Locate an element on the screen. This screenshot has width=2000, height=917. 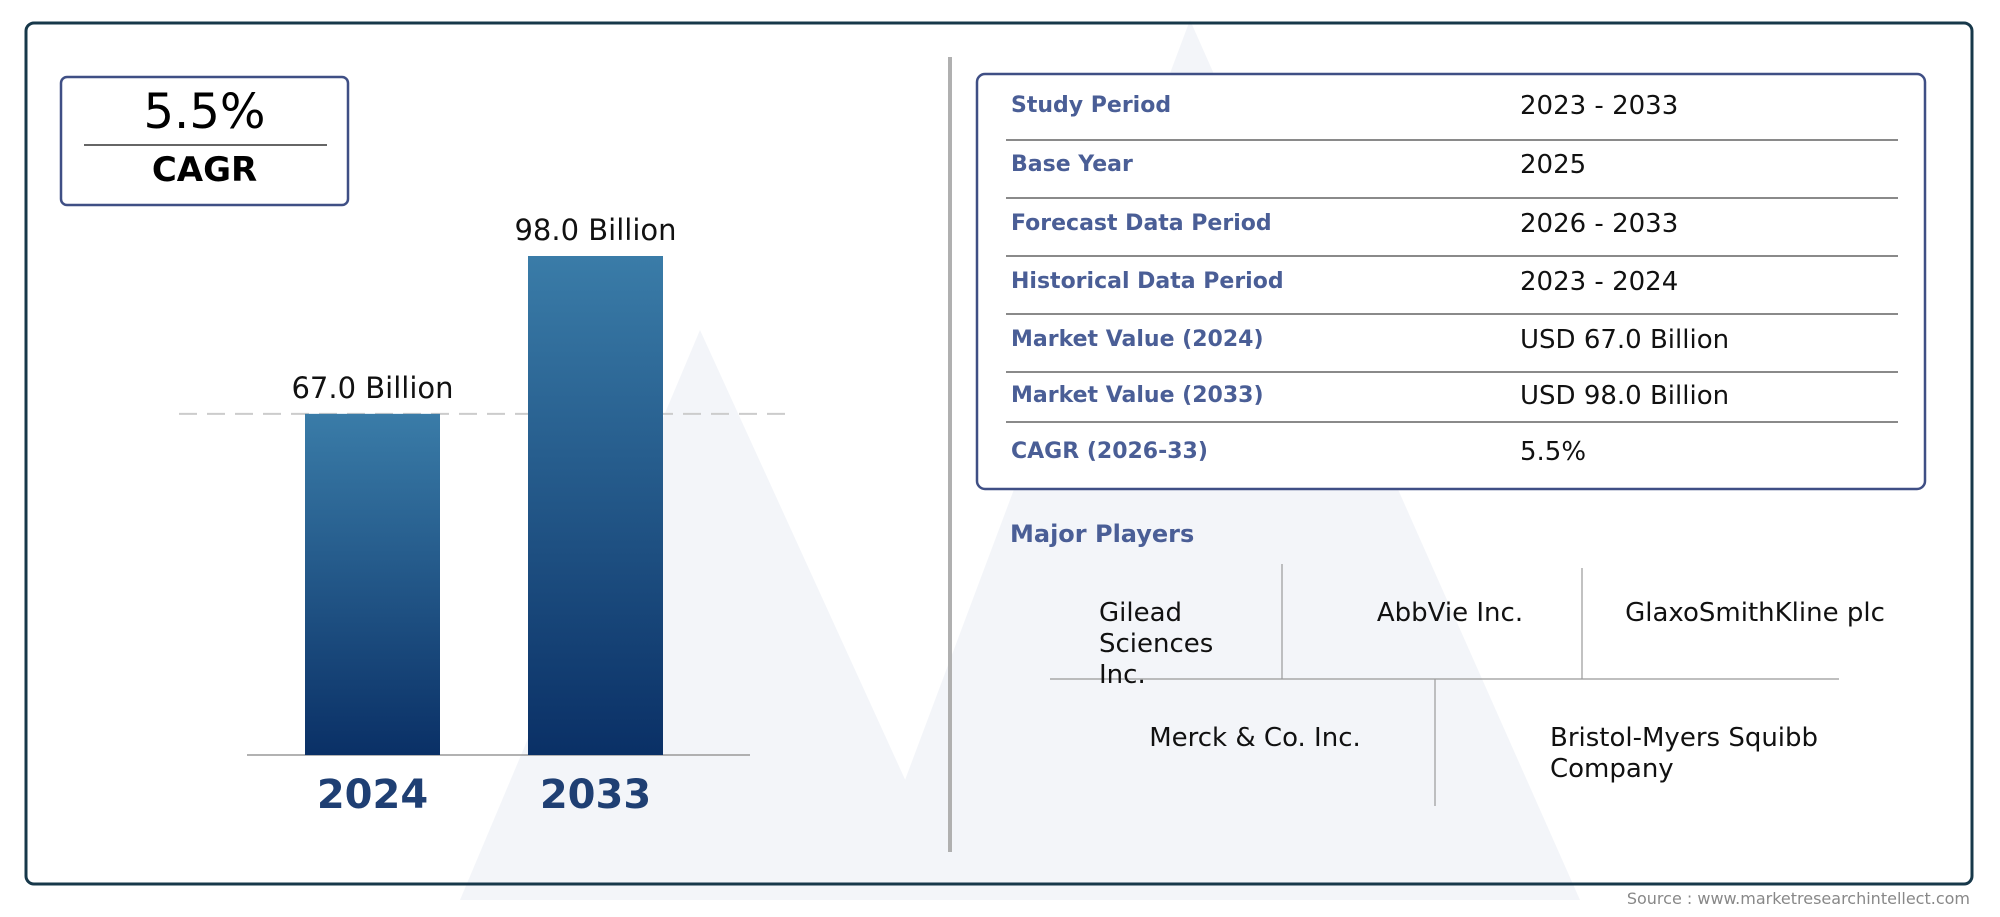
row-label: Market Value (2033) is located at coordinates (1137, 395).